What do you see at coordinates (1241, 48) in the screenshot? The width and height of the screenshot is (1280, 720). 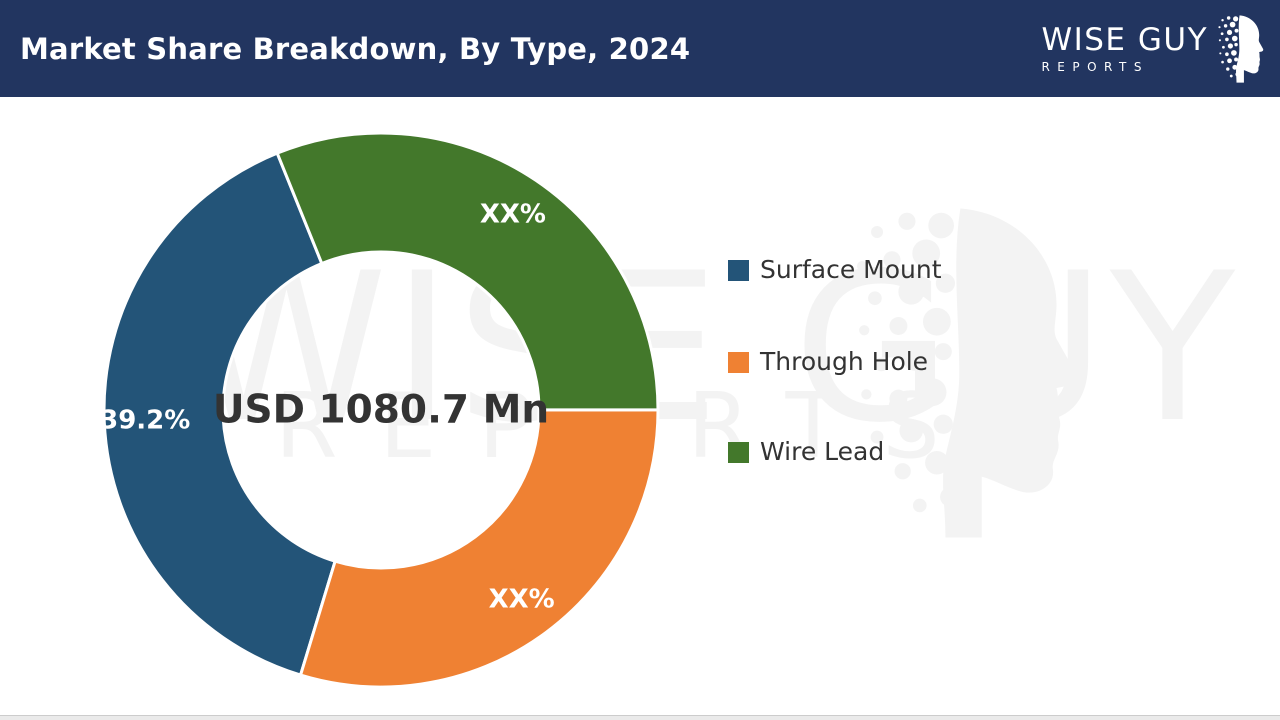 I see `brand-face-icon` at bounding box center [1241, 48].